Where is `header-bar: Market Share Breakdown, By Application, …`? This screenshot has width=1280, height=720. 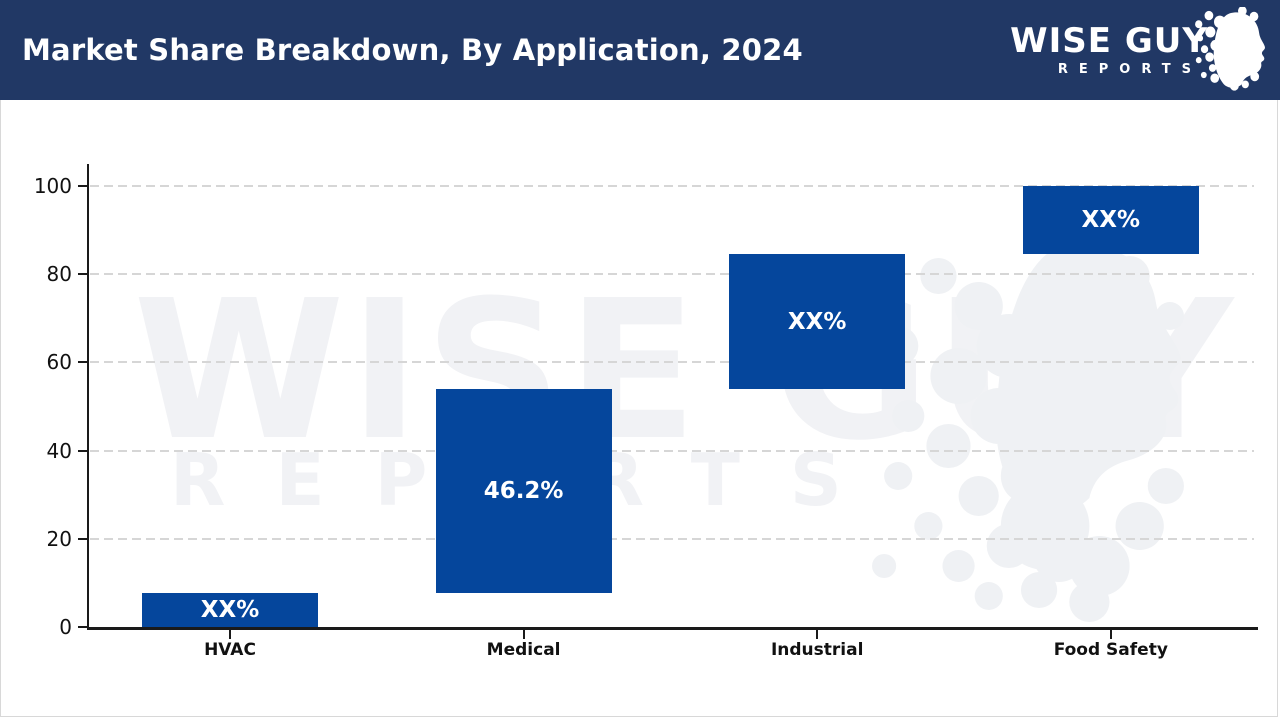 header-bar: Market Share Breakdown, By Application, … is located at coordinates (640, 50).